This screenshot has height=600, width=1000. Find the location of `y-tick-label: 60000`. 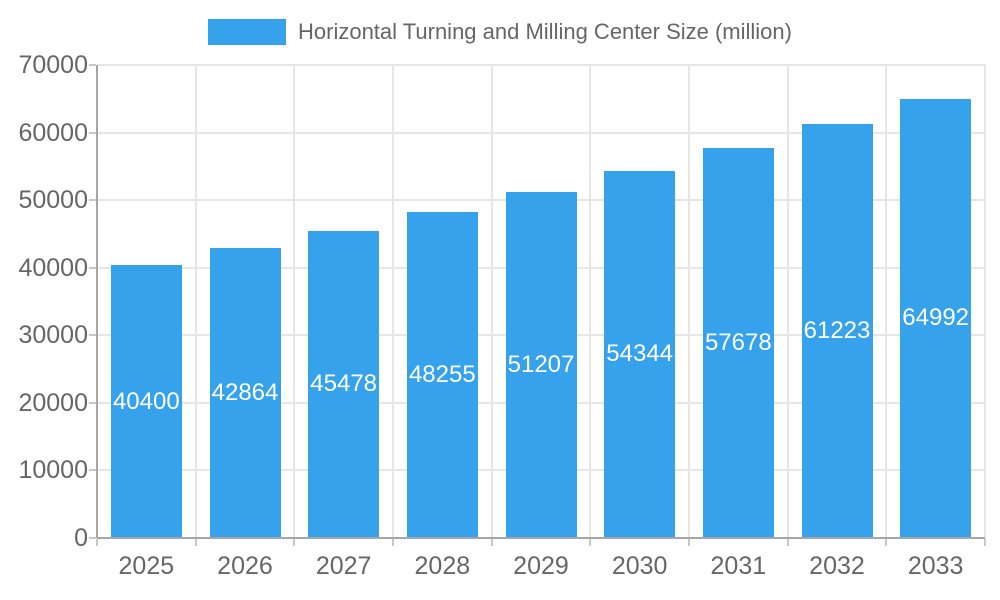

y-tick-label: 60000 is located at coordinates (53, 132).